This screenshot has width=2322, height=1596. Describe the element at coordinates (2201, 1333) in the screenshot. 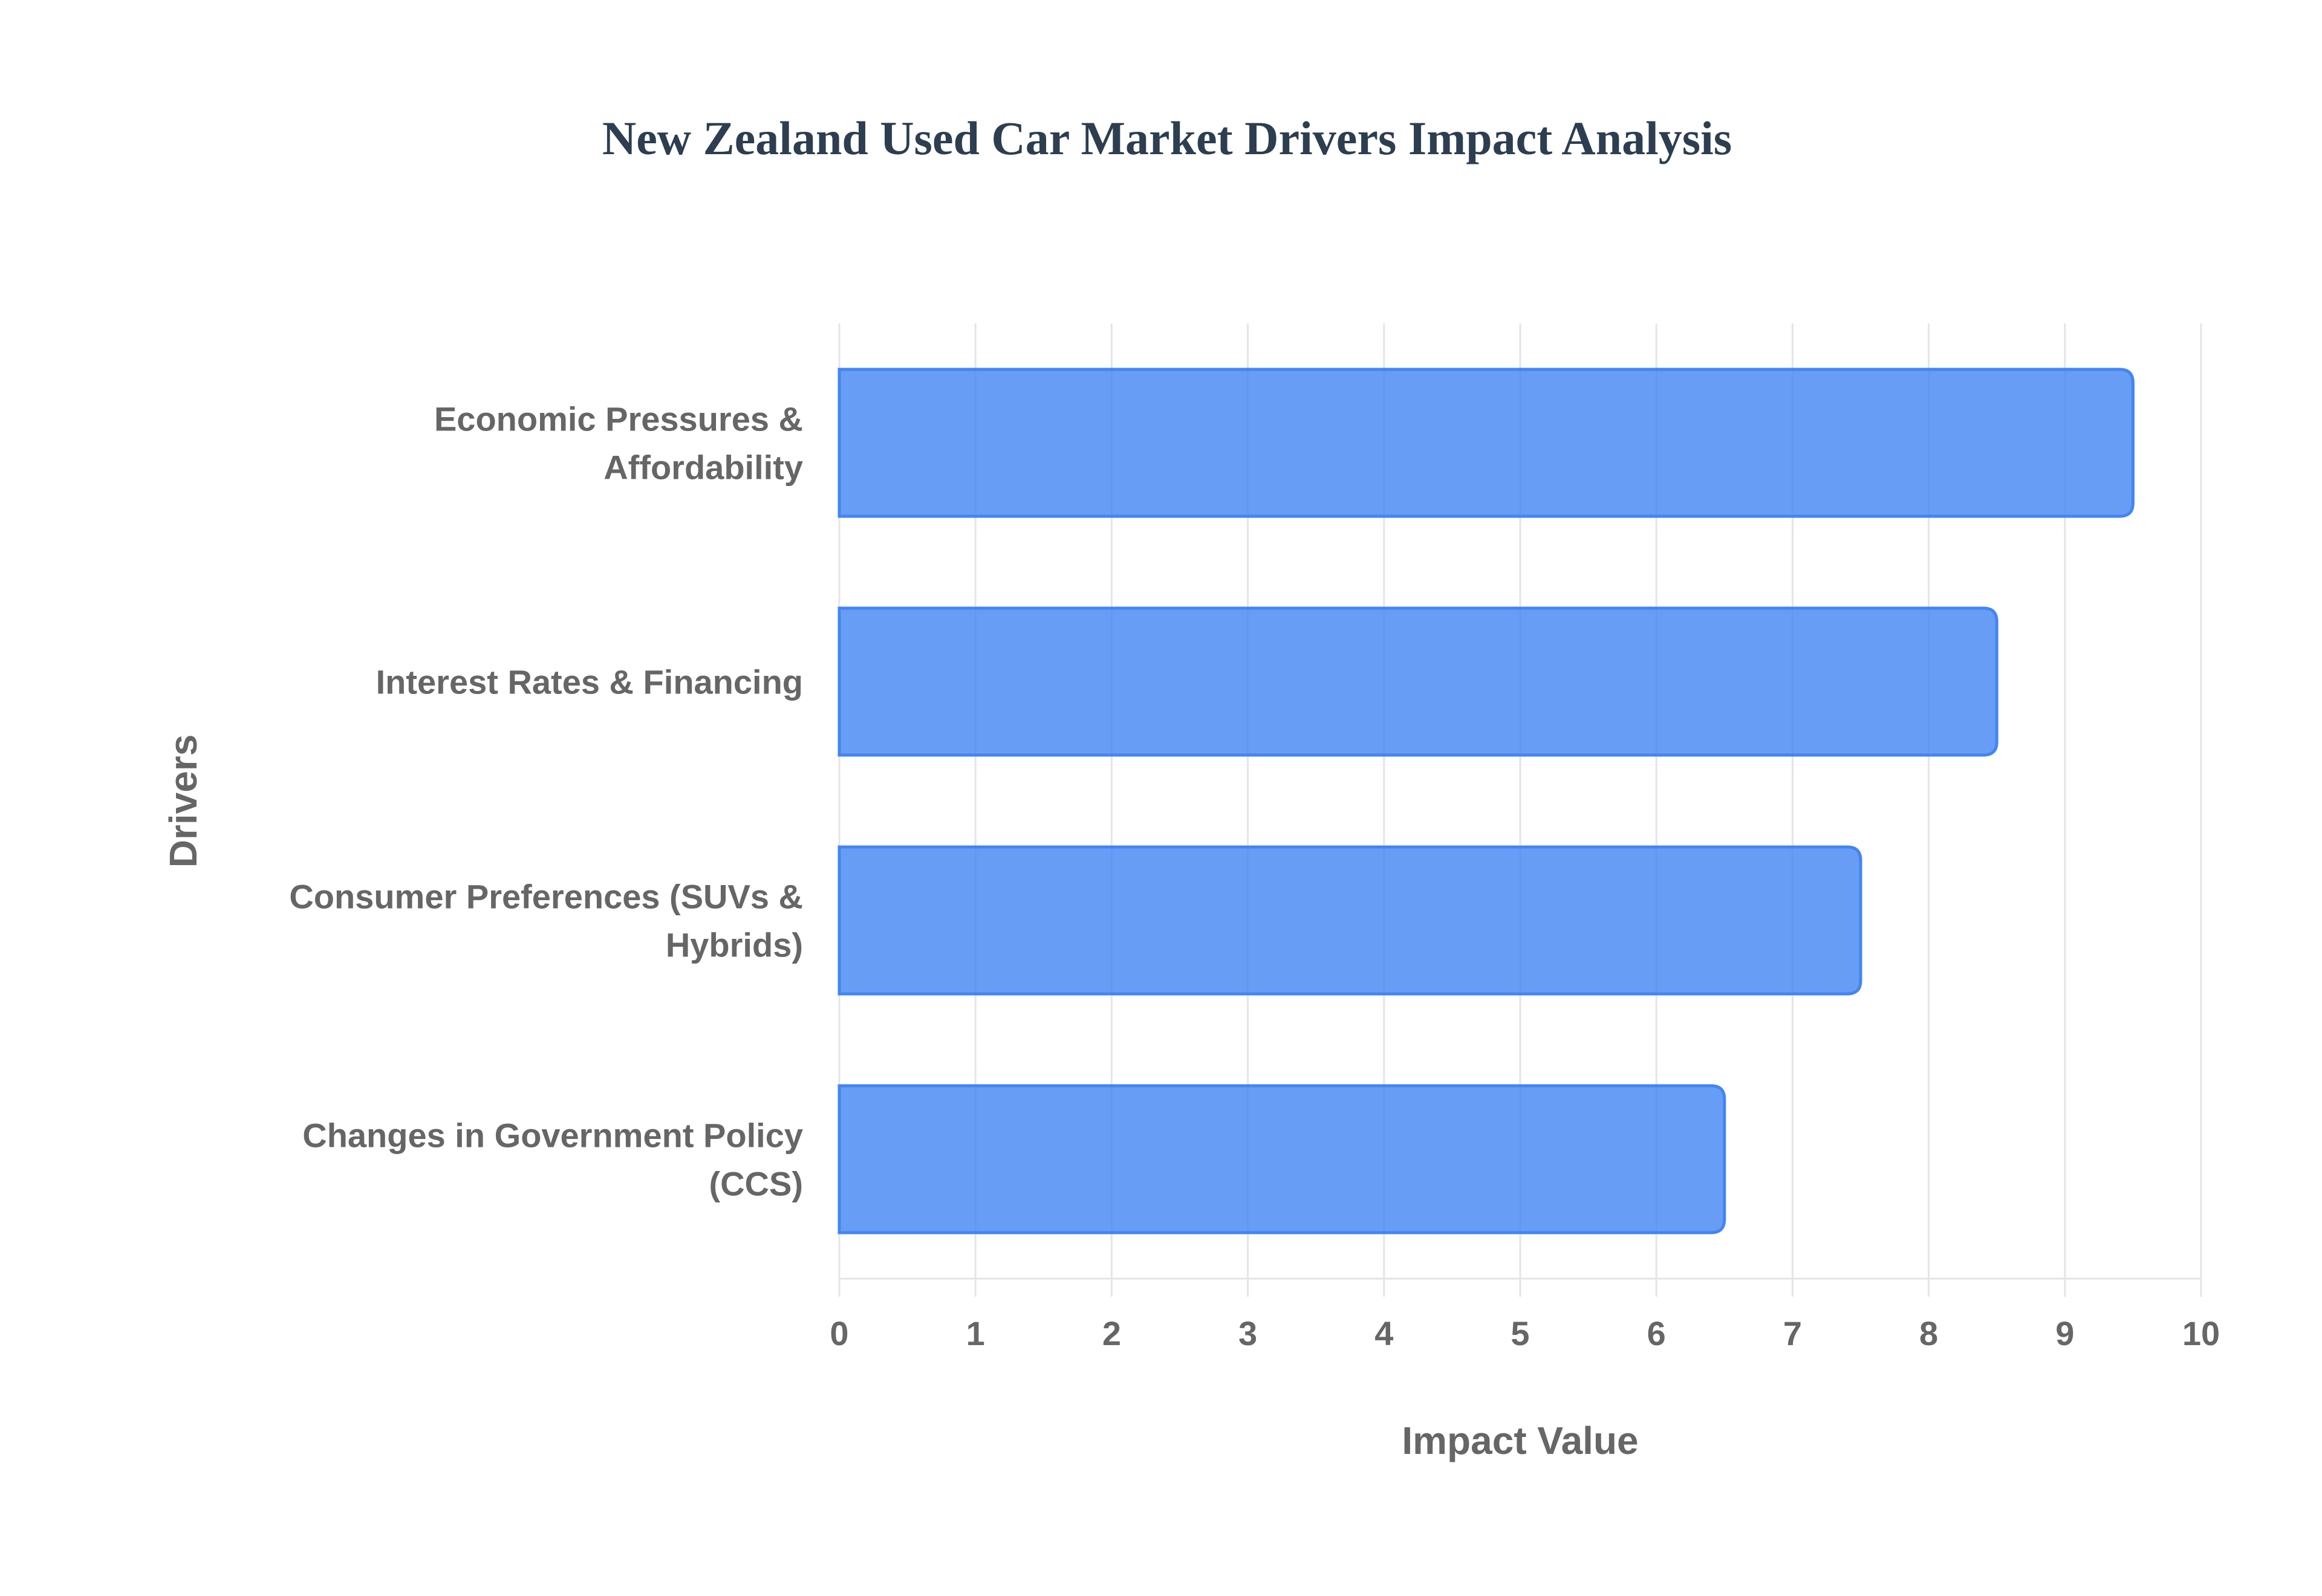

I see `x-tick-label: 10` at that location.